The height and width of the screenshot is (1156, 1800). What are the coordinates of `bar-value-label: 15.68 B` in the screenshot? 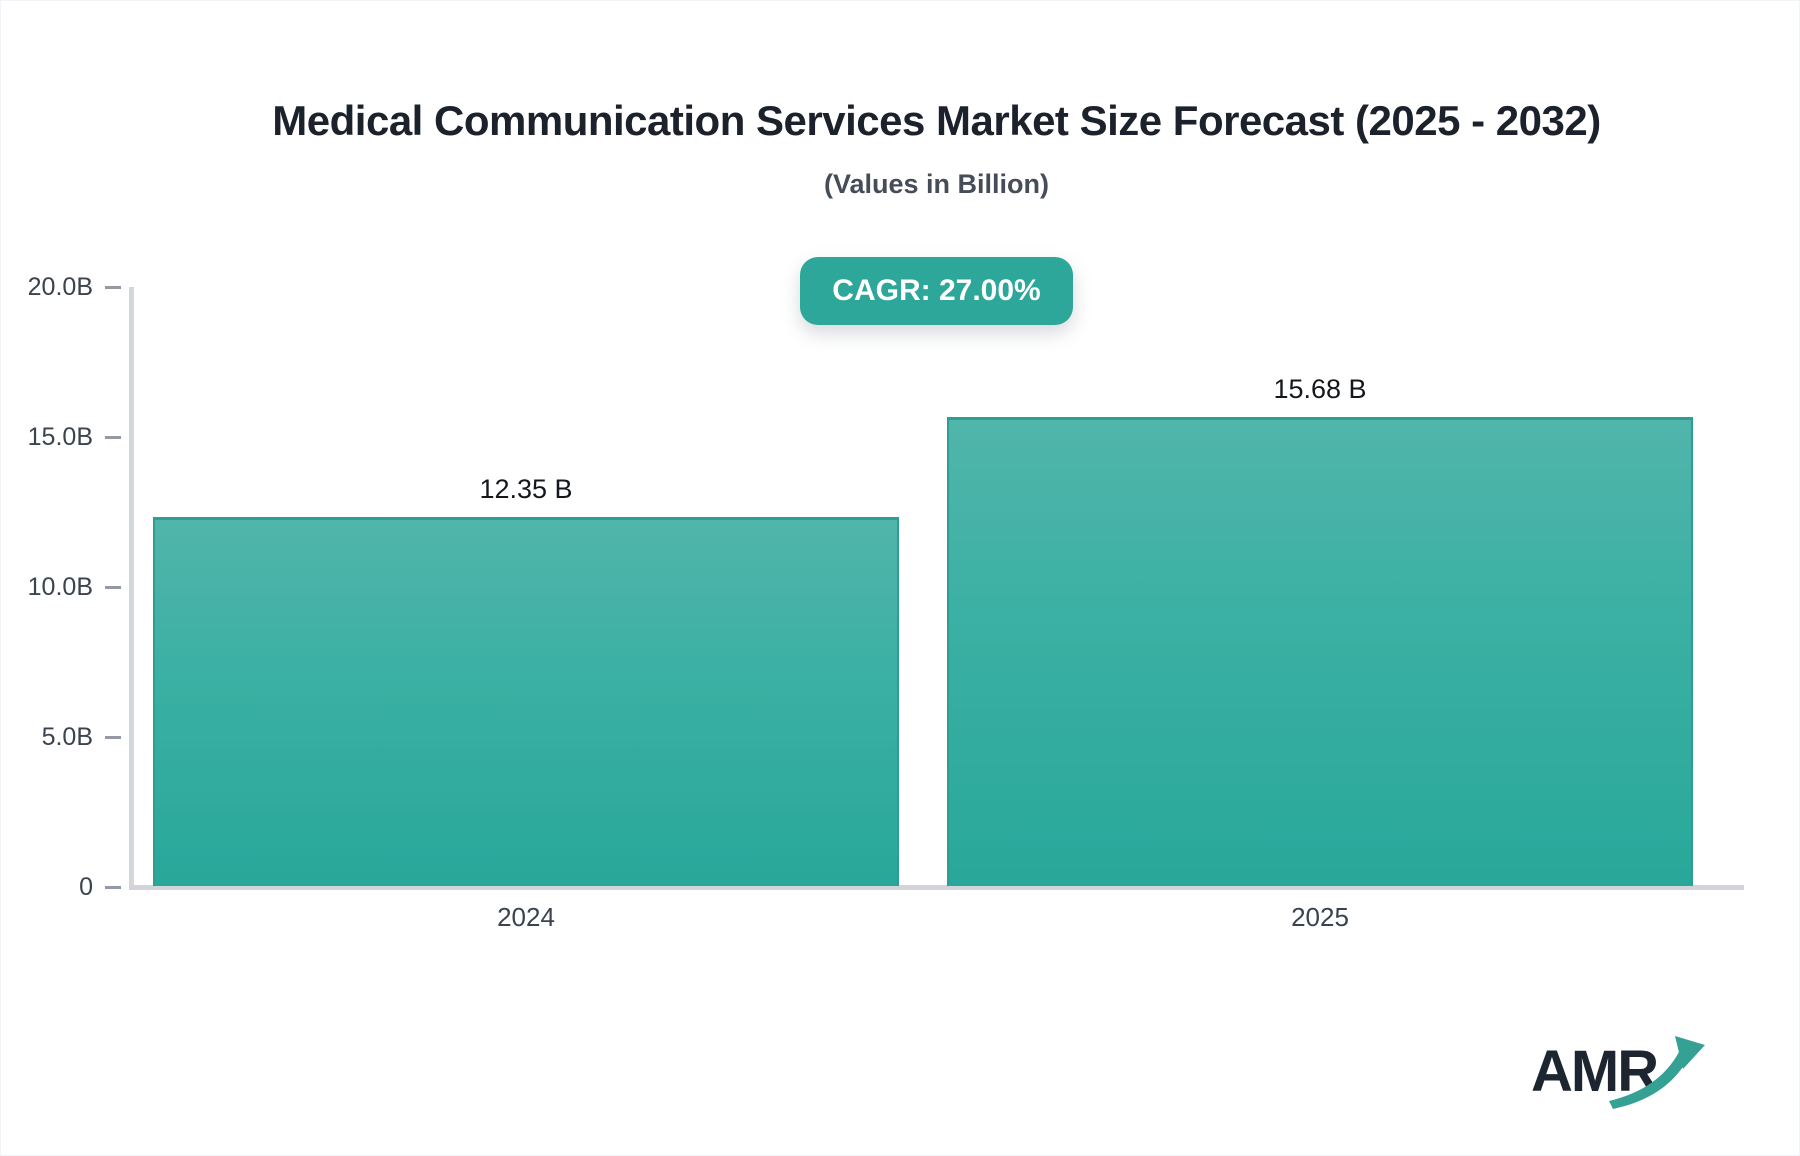 It's located at (1320, 388).